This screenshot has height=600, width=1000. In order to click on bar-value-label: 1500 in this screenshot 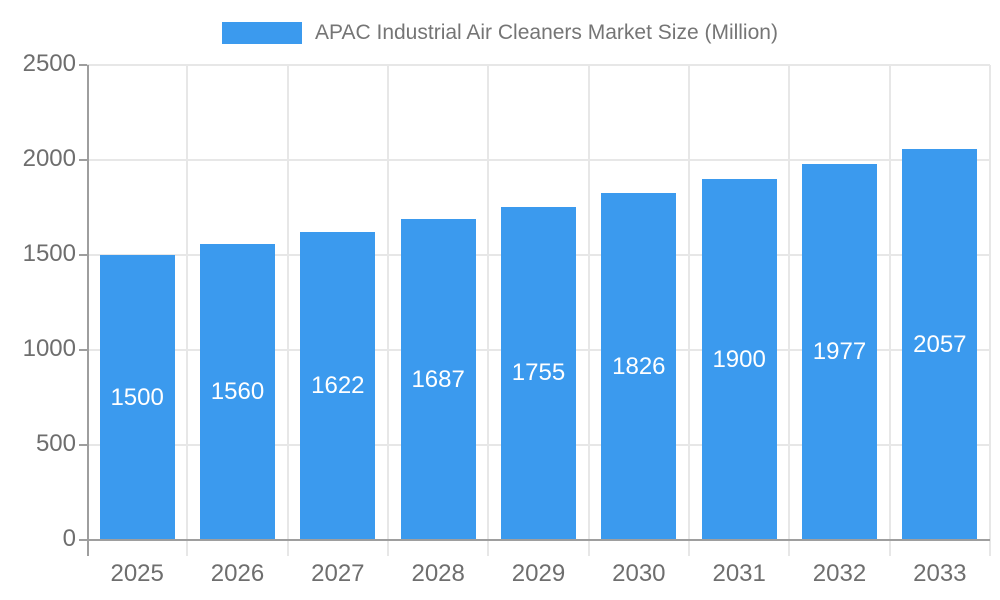, I will do `click(137, 397)`.